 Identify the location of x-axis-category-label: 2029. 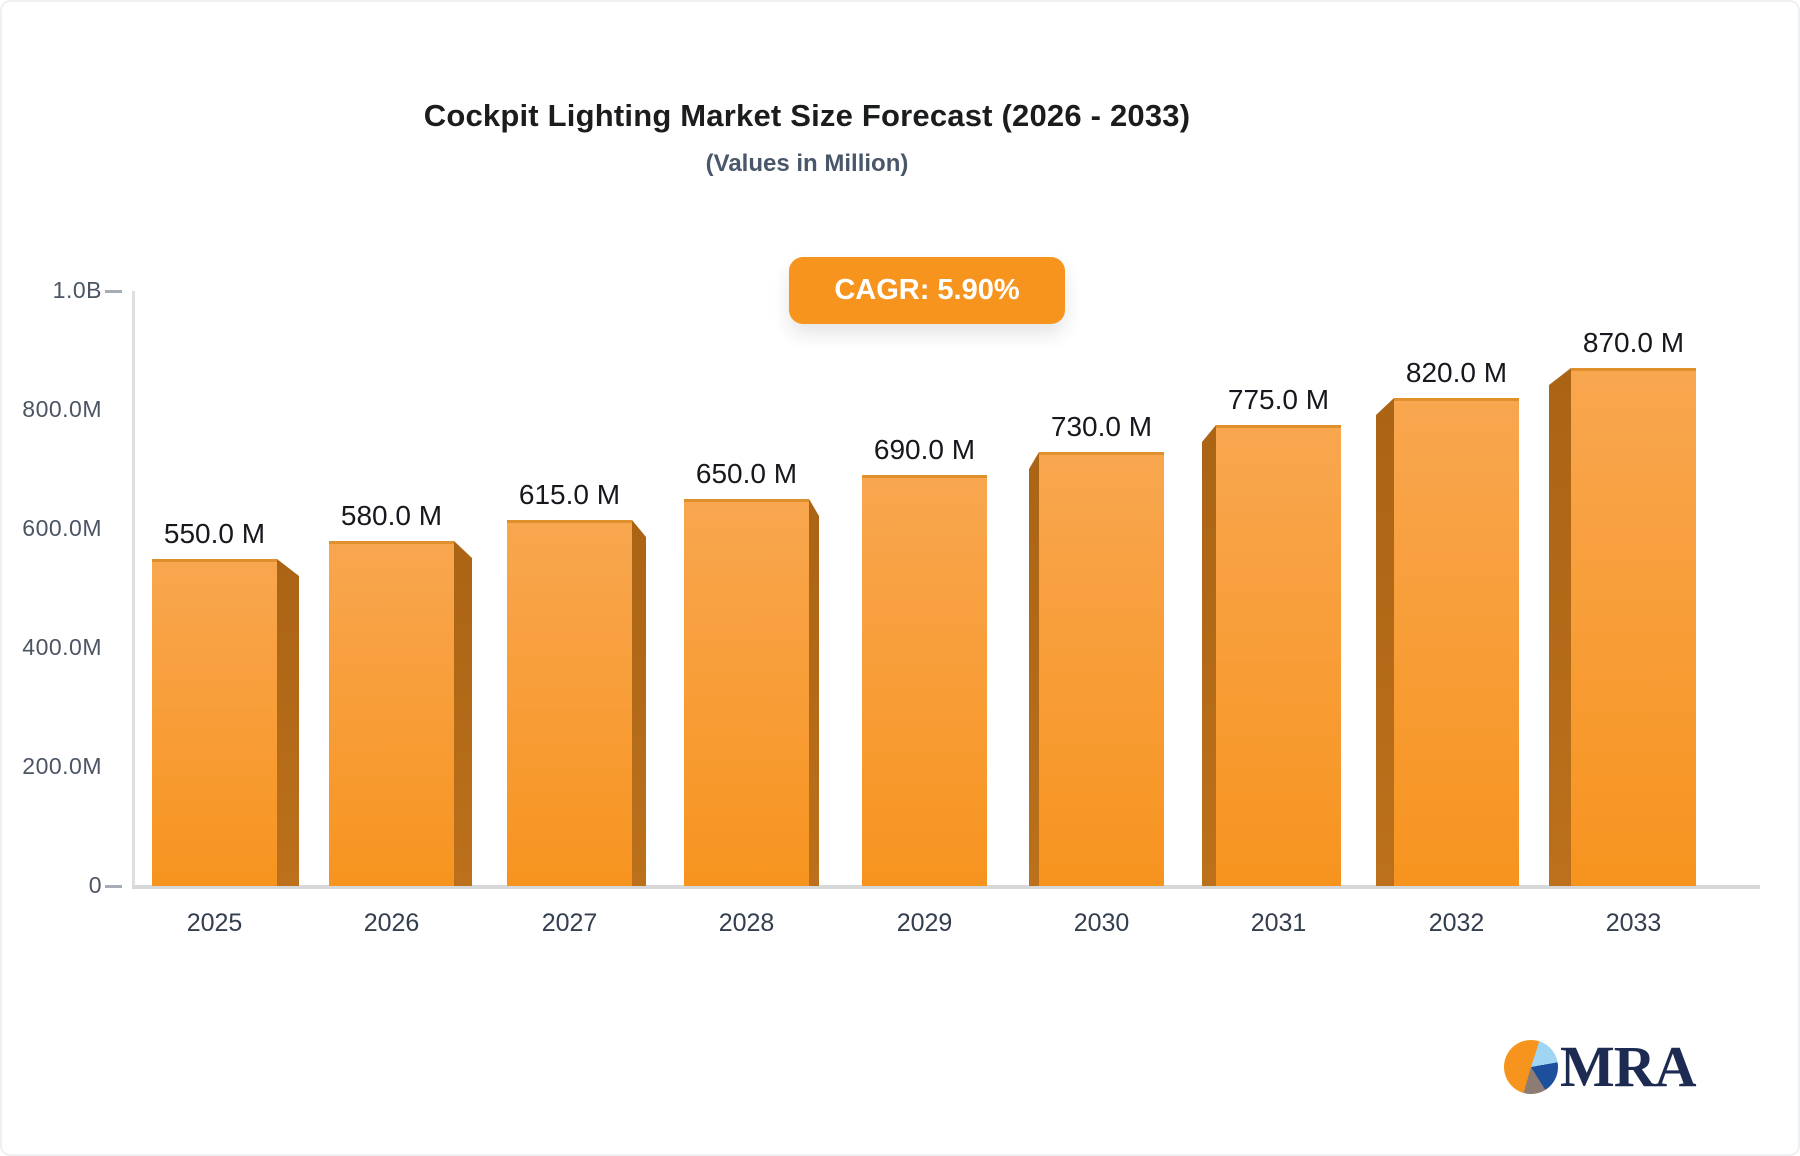
(924, 923).